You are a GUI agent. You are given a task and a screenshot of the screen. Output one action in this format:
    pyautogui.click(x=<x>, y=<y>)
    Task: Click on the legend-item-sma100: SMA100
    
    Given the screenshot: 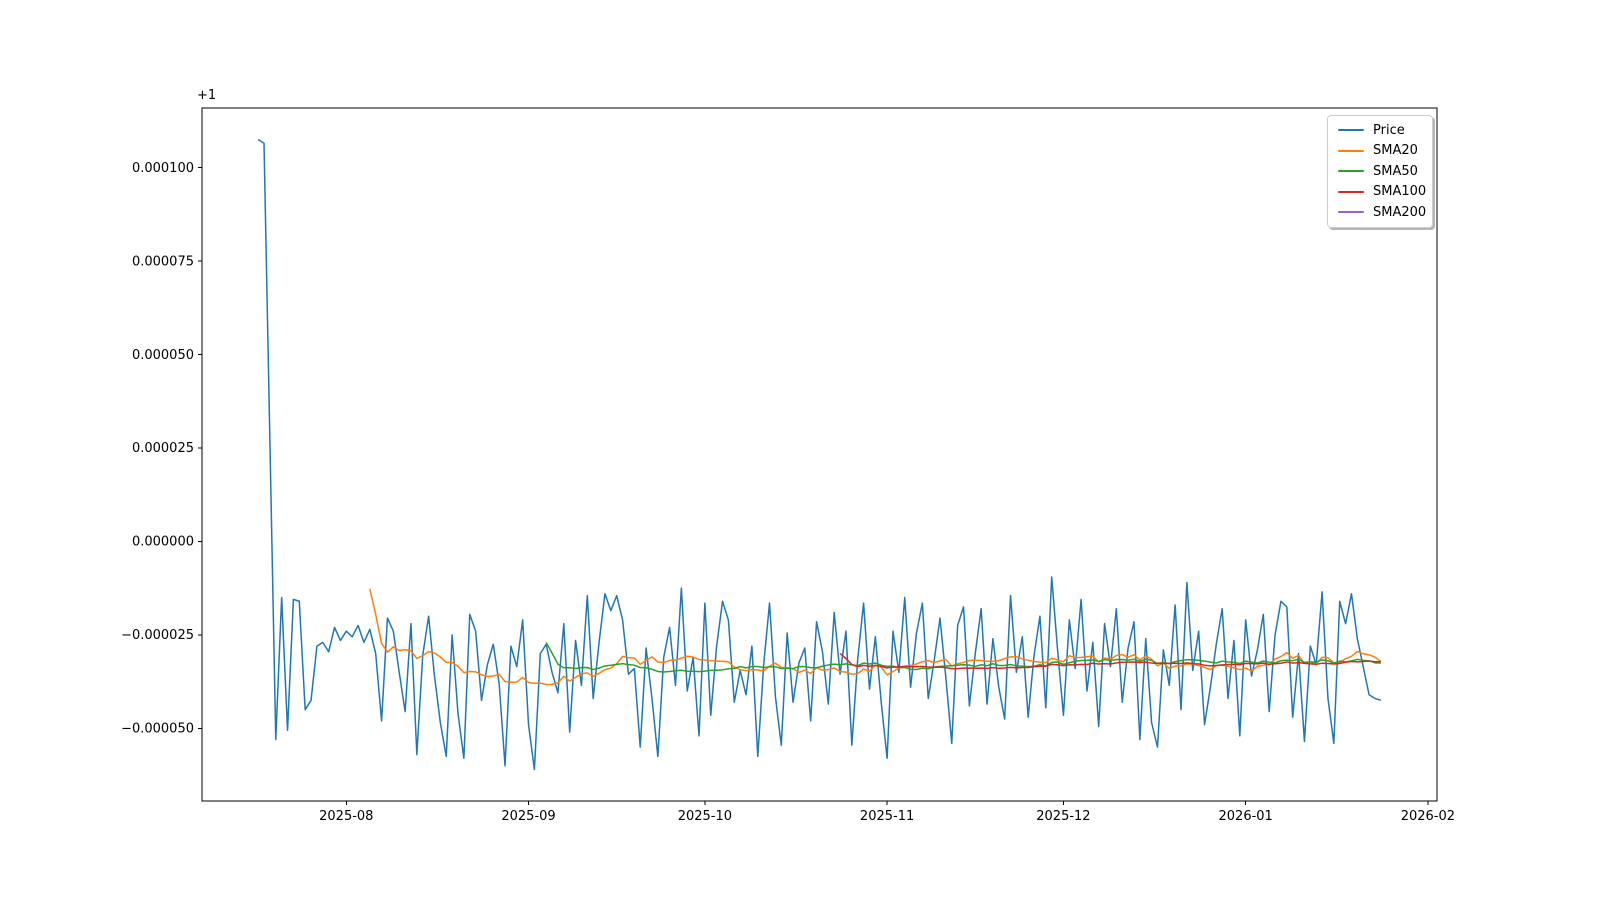 What is the action you would take?
    pyautogui.click(x=1380, y=192)
    